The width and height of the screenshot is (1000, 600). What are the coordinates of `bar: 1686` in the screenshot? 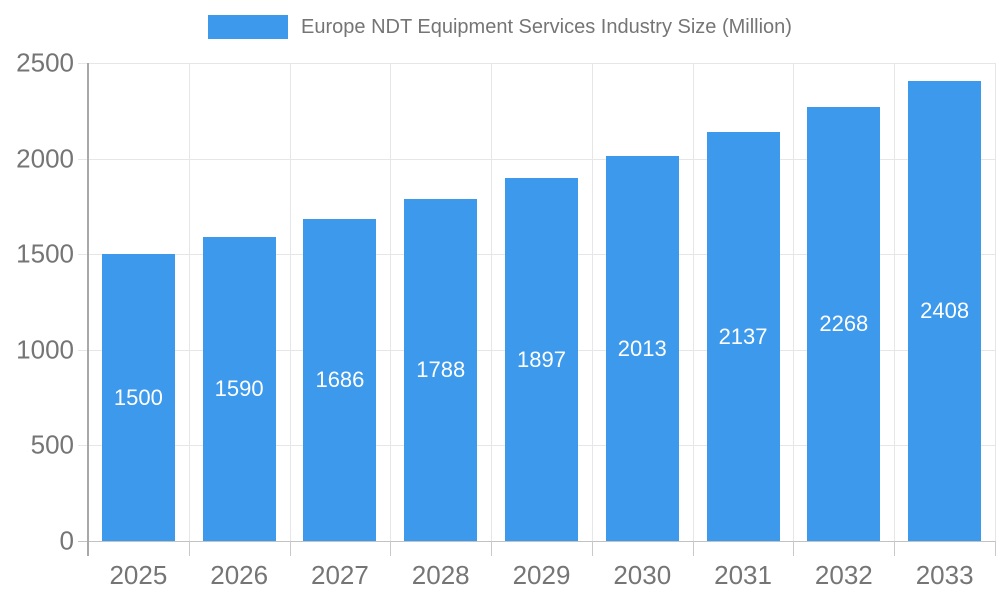 It's located at (340, 379).